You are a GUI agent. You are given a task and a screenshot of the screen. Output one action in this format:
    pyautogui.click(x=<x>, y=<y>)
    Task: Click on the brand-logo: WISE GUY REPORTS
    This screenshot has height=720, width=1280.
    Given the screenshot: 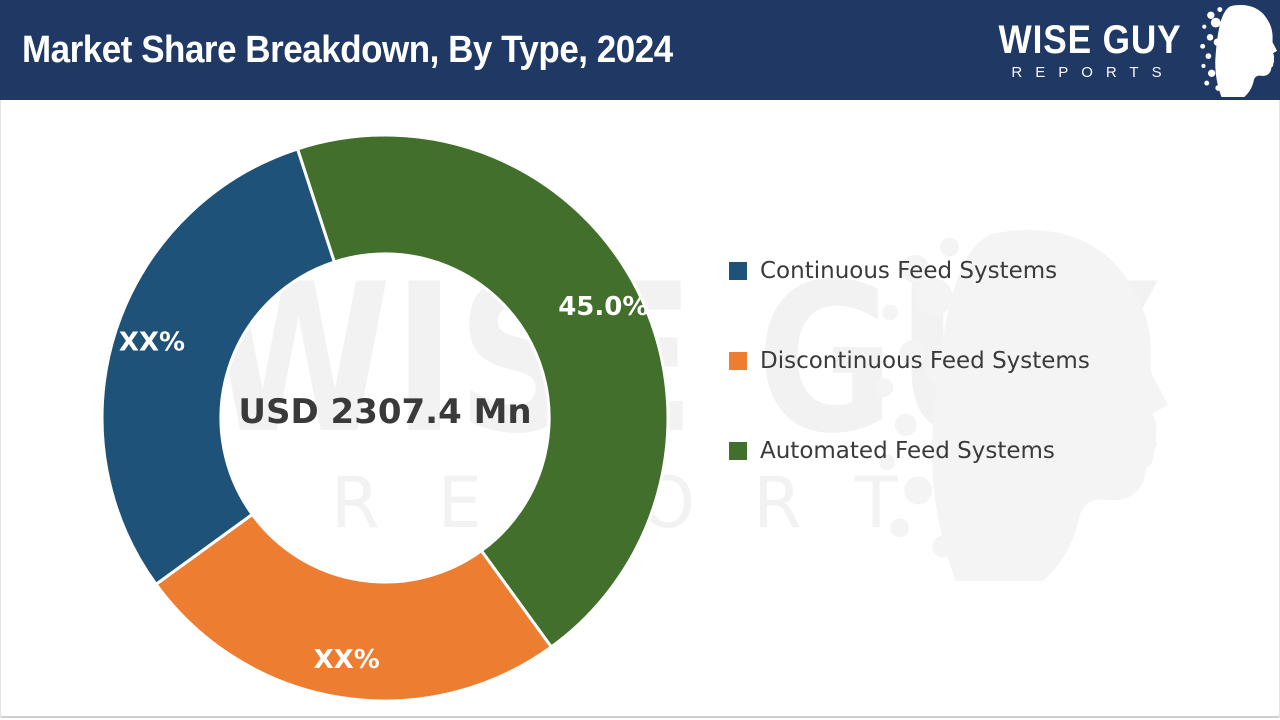 What is the action you would take?
    pyautogui.click(x=1132, y=50)
    